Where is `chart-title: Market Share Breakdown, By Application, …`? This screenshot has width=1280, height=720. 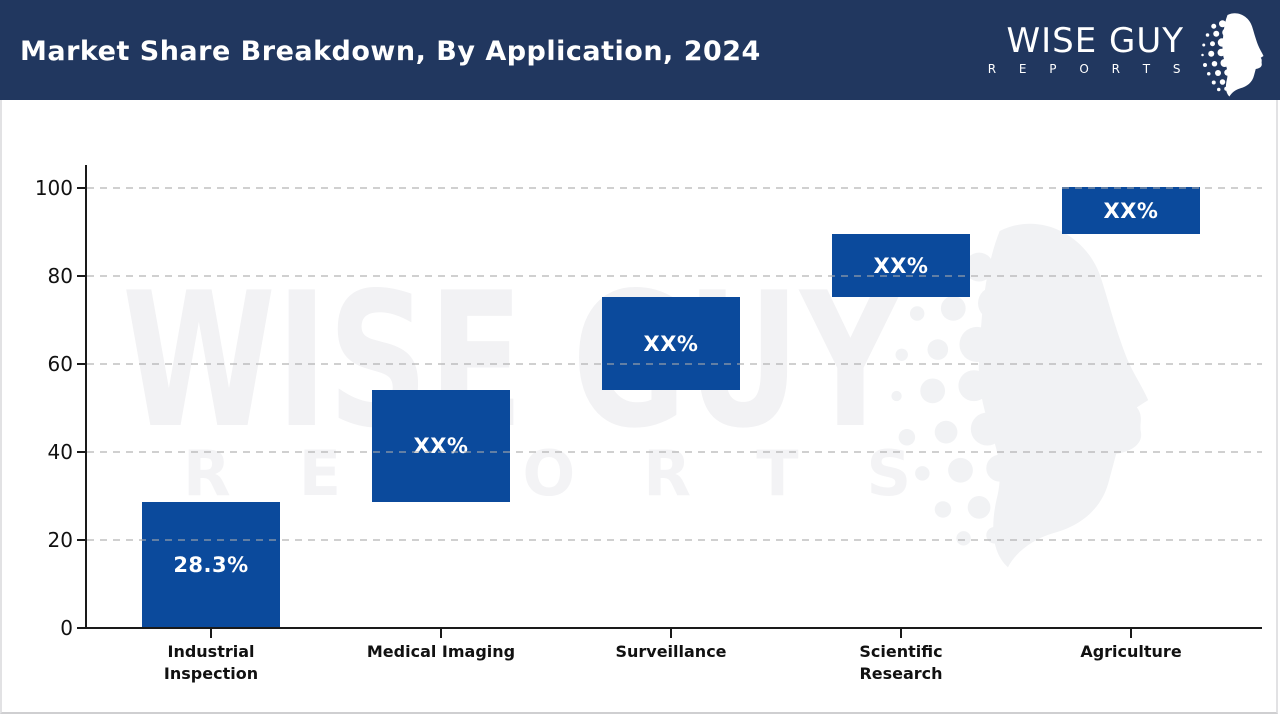 chart-title: Market Share Breakdown, By Application, … is located at coordinates (390, 51).